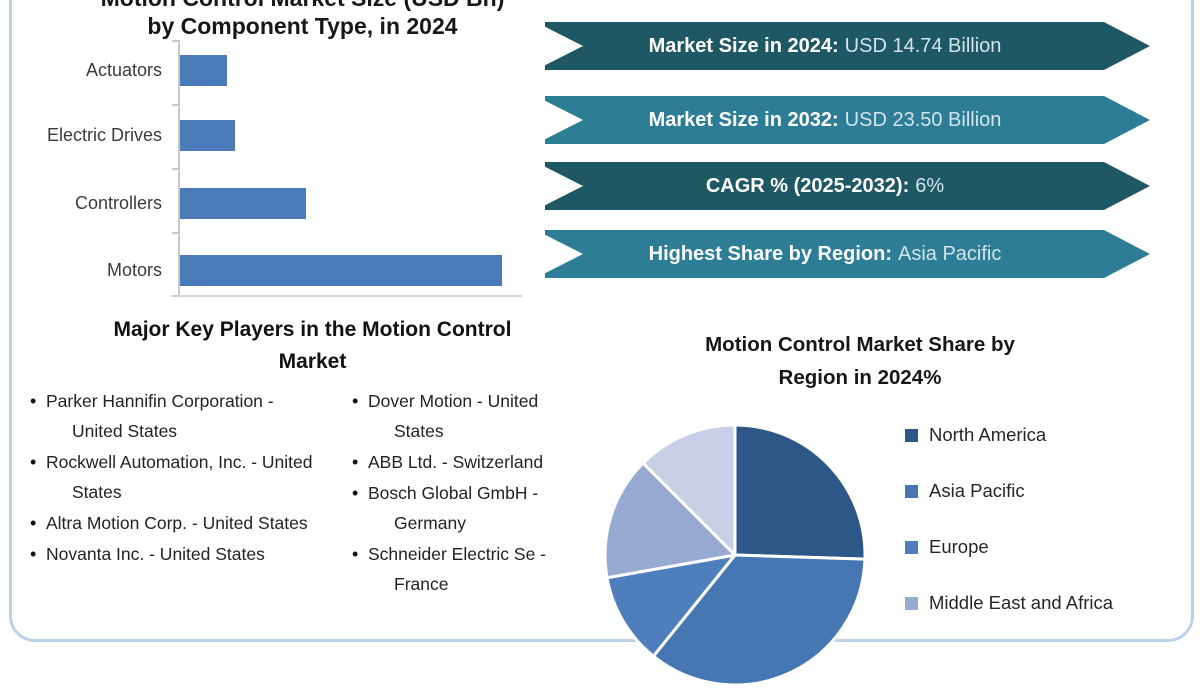  What do you see at coordinates (134, 270) in the screenshot?
I see `bar-category-label: Motors` at bounding box center [134, 270].